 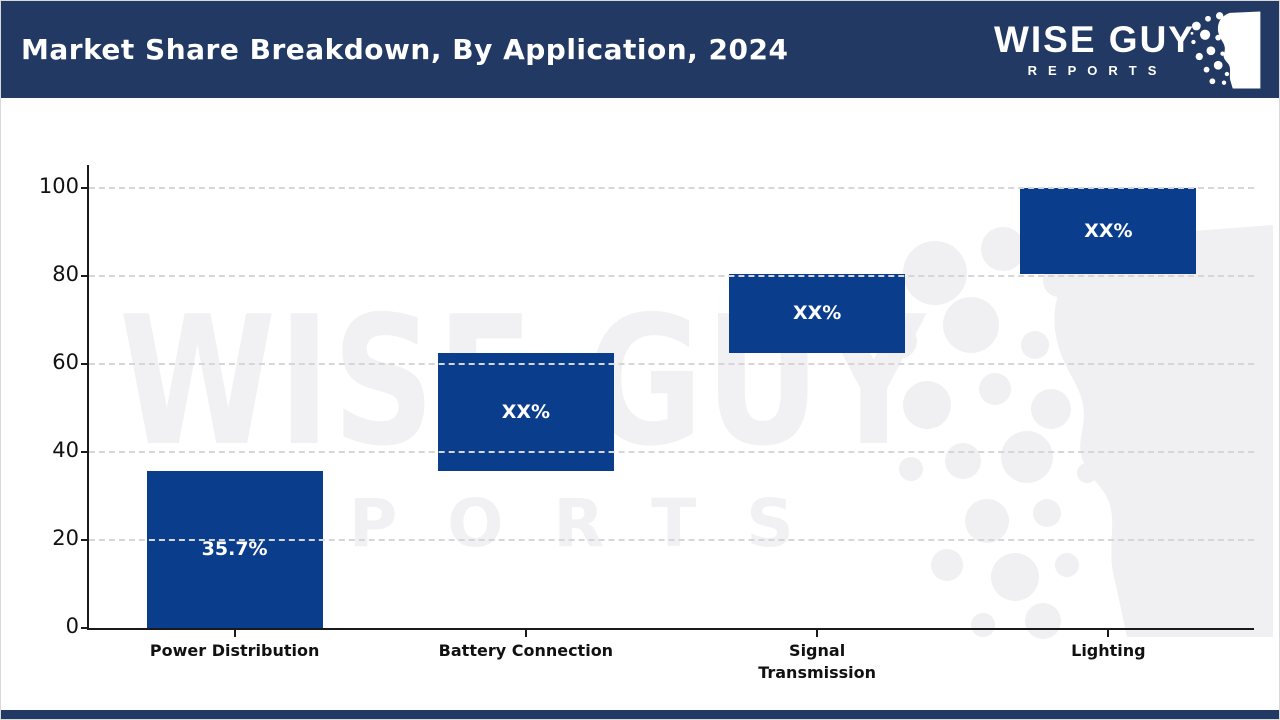 I want to click on x-axis-category-line: Battery Connection, so click(x=526, y=650).